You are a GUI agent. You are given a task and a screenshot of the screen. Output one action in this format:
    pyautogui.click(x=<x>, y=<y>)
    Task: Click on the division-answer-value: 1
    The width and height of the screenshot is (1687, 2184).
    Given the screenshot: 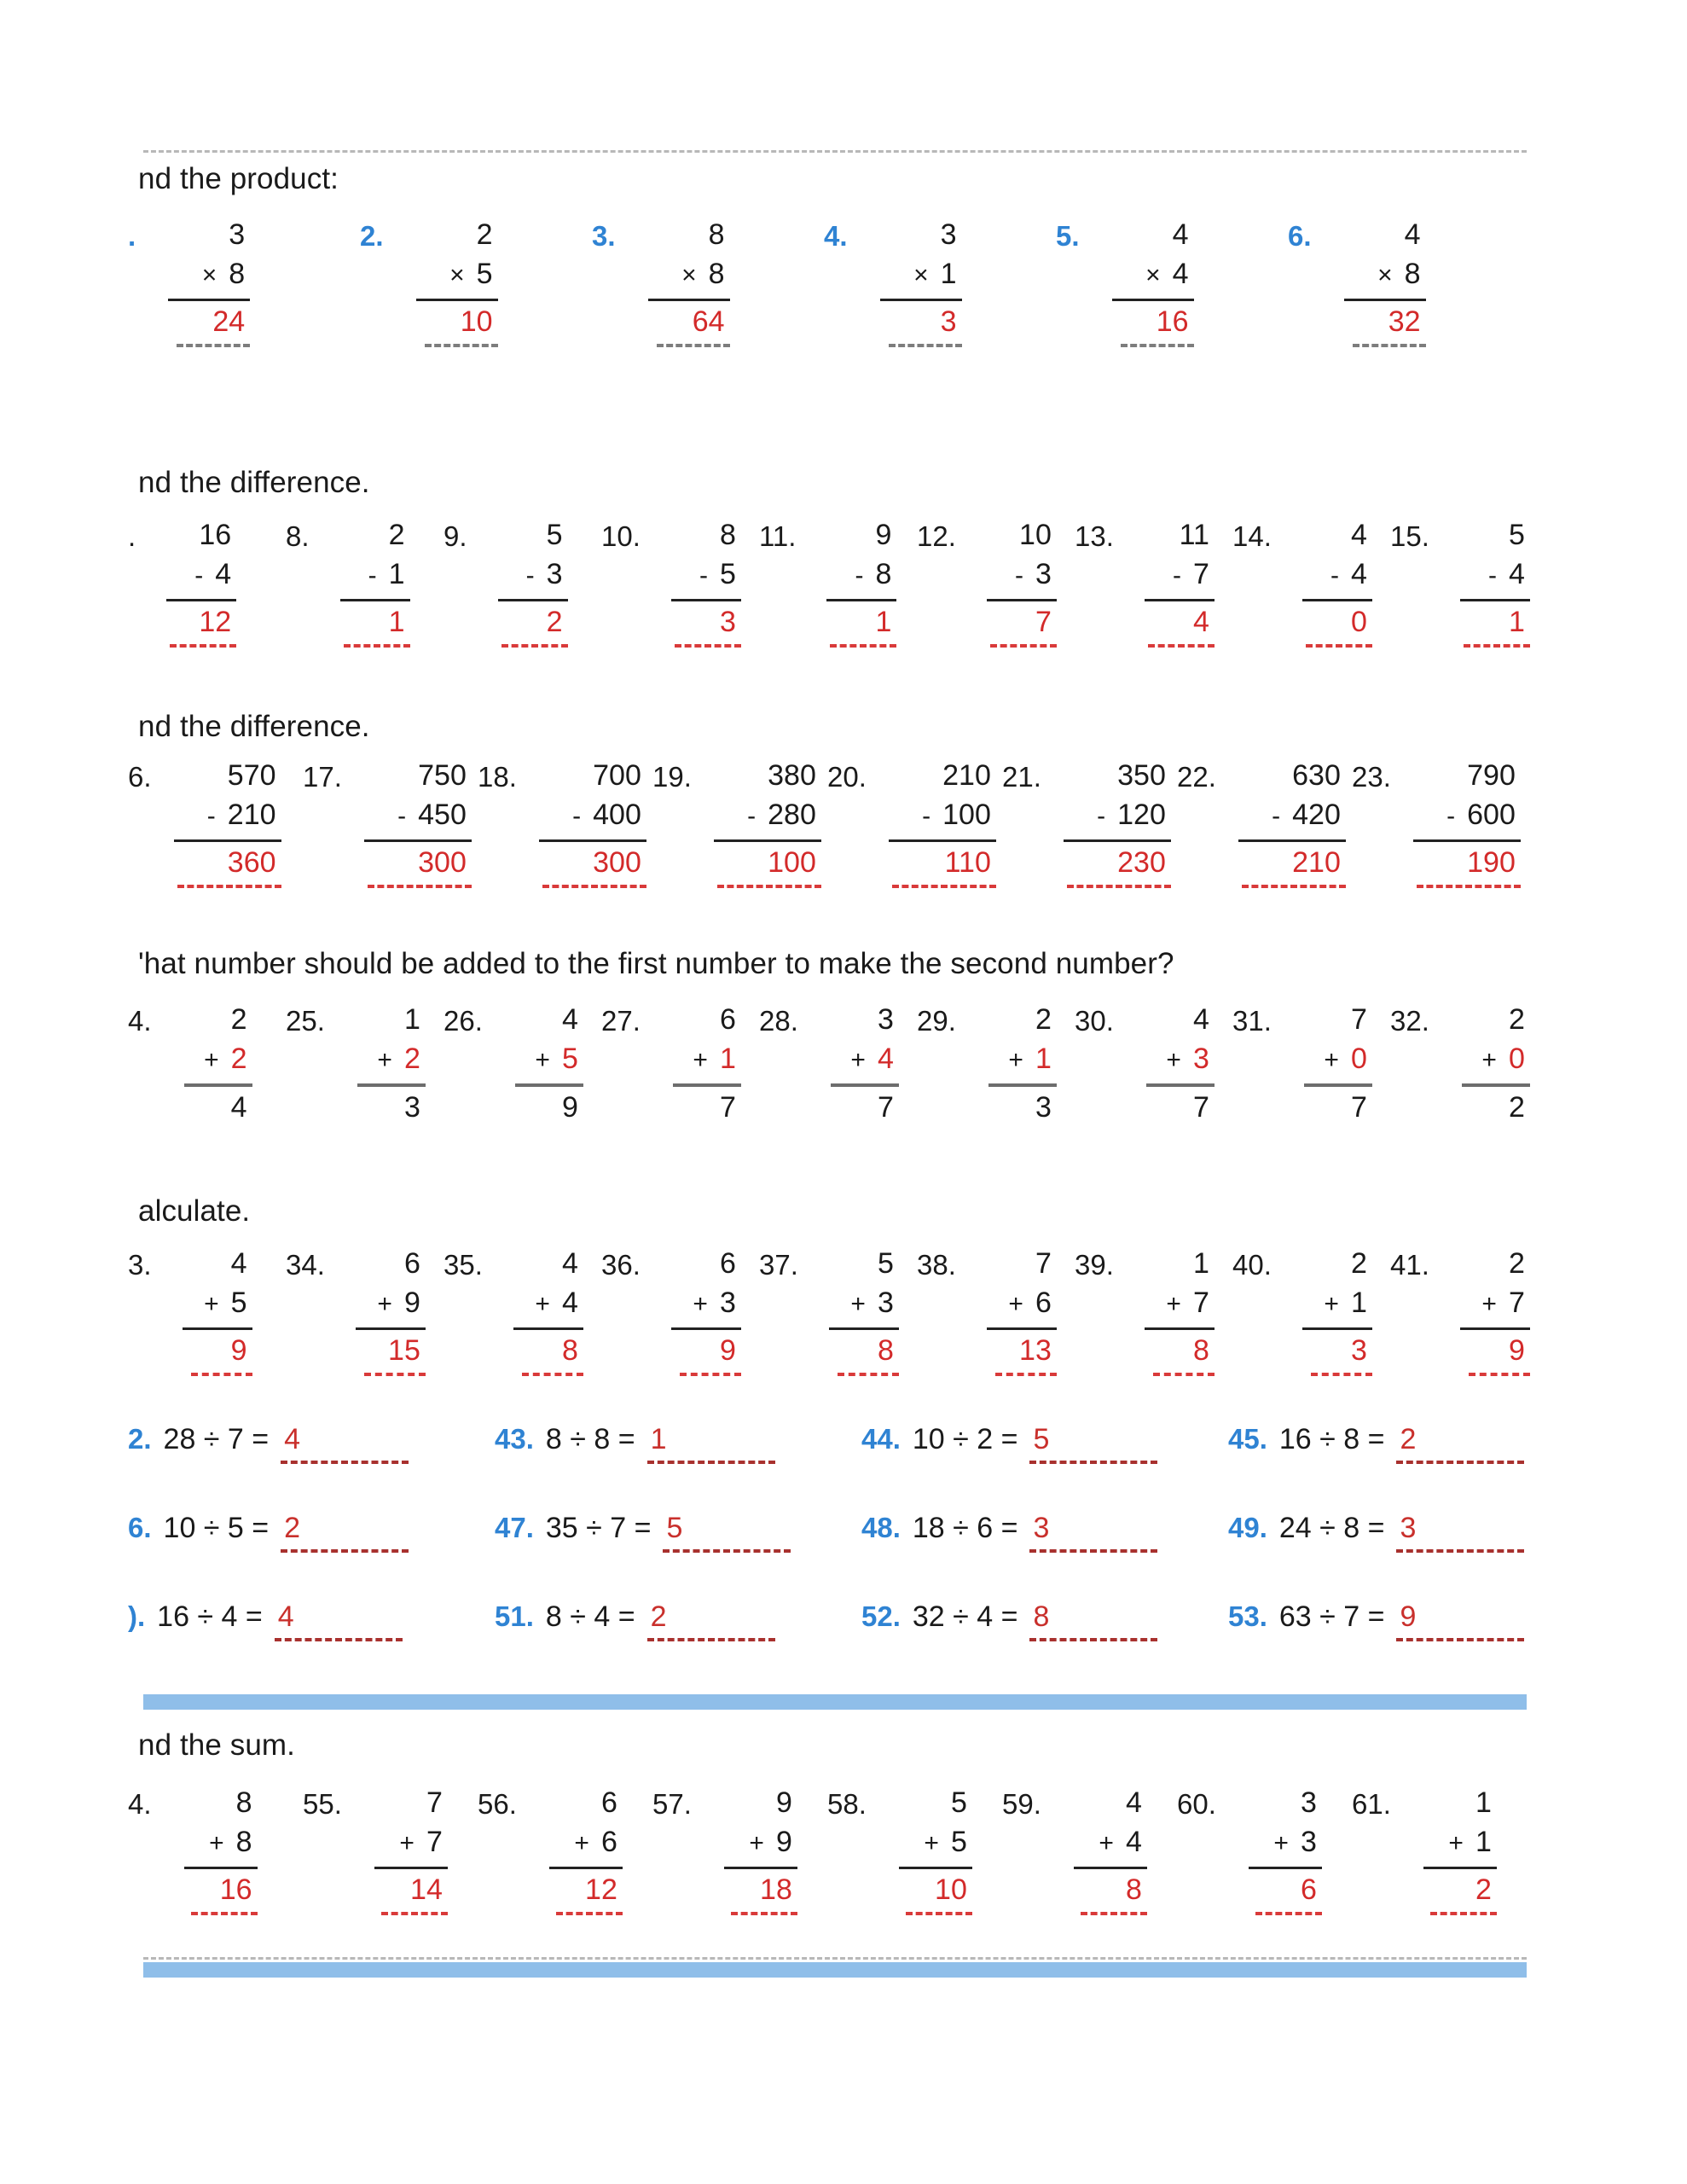 What is the action you would take?
    pyautogui.click(x=659, y=1439)
    